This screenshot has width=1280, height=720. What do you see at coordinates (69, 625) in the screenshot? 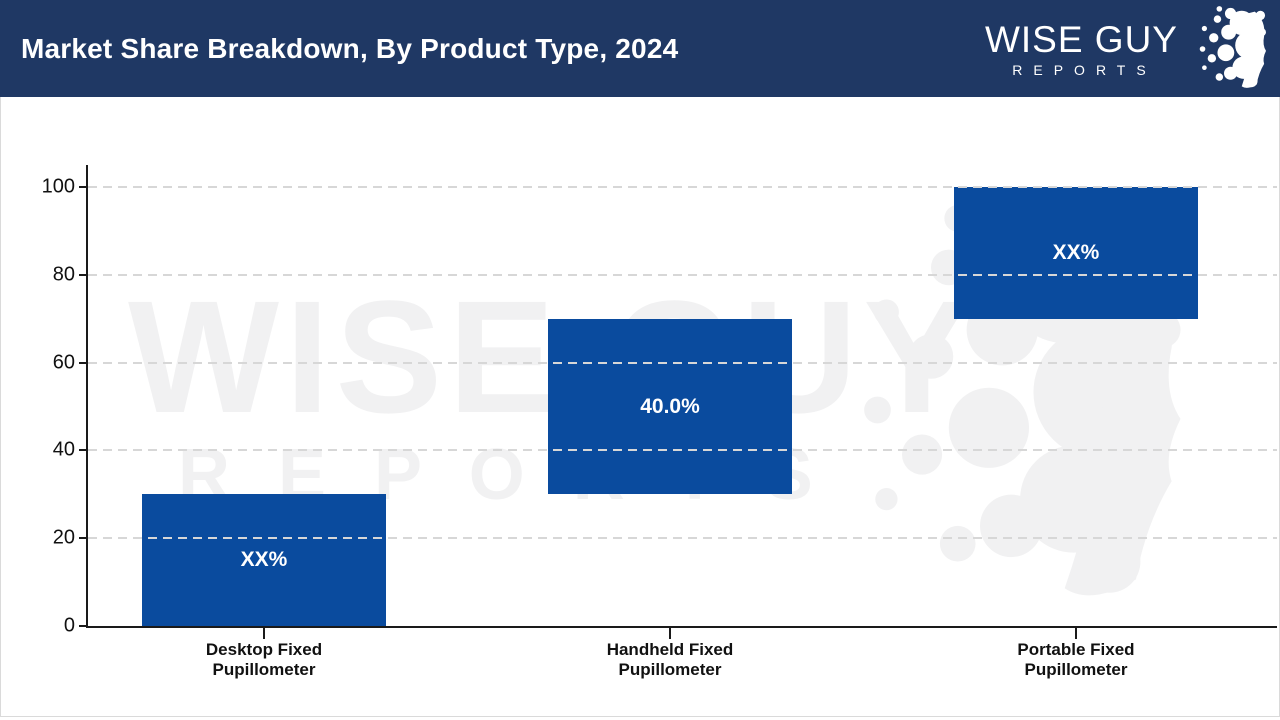
I see `y-tick-label: 0` at bounding box center [69, 625].